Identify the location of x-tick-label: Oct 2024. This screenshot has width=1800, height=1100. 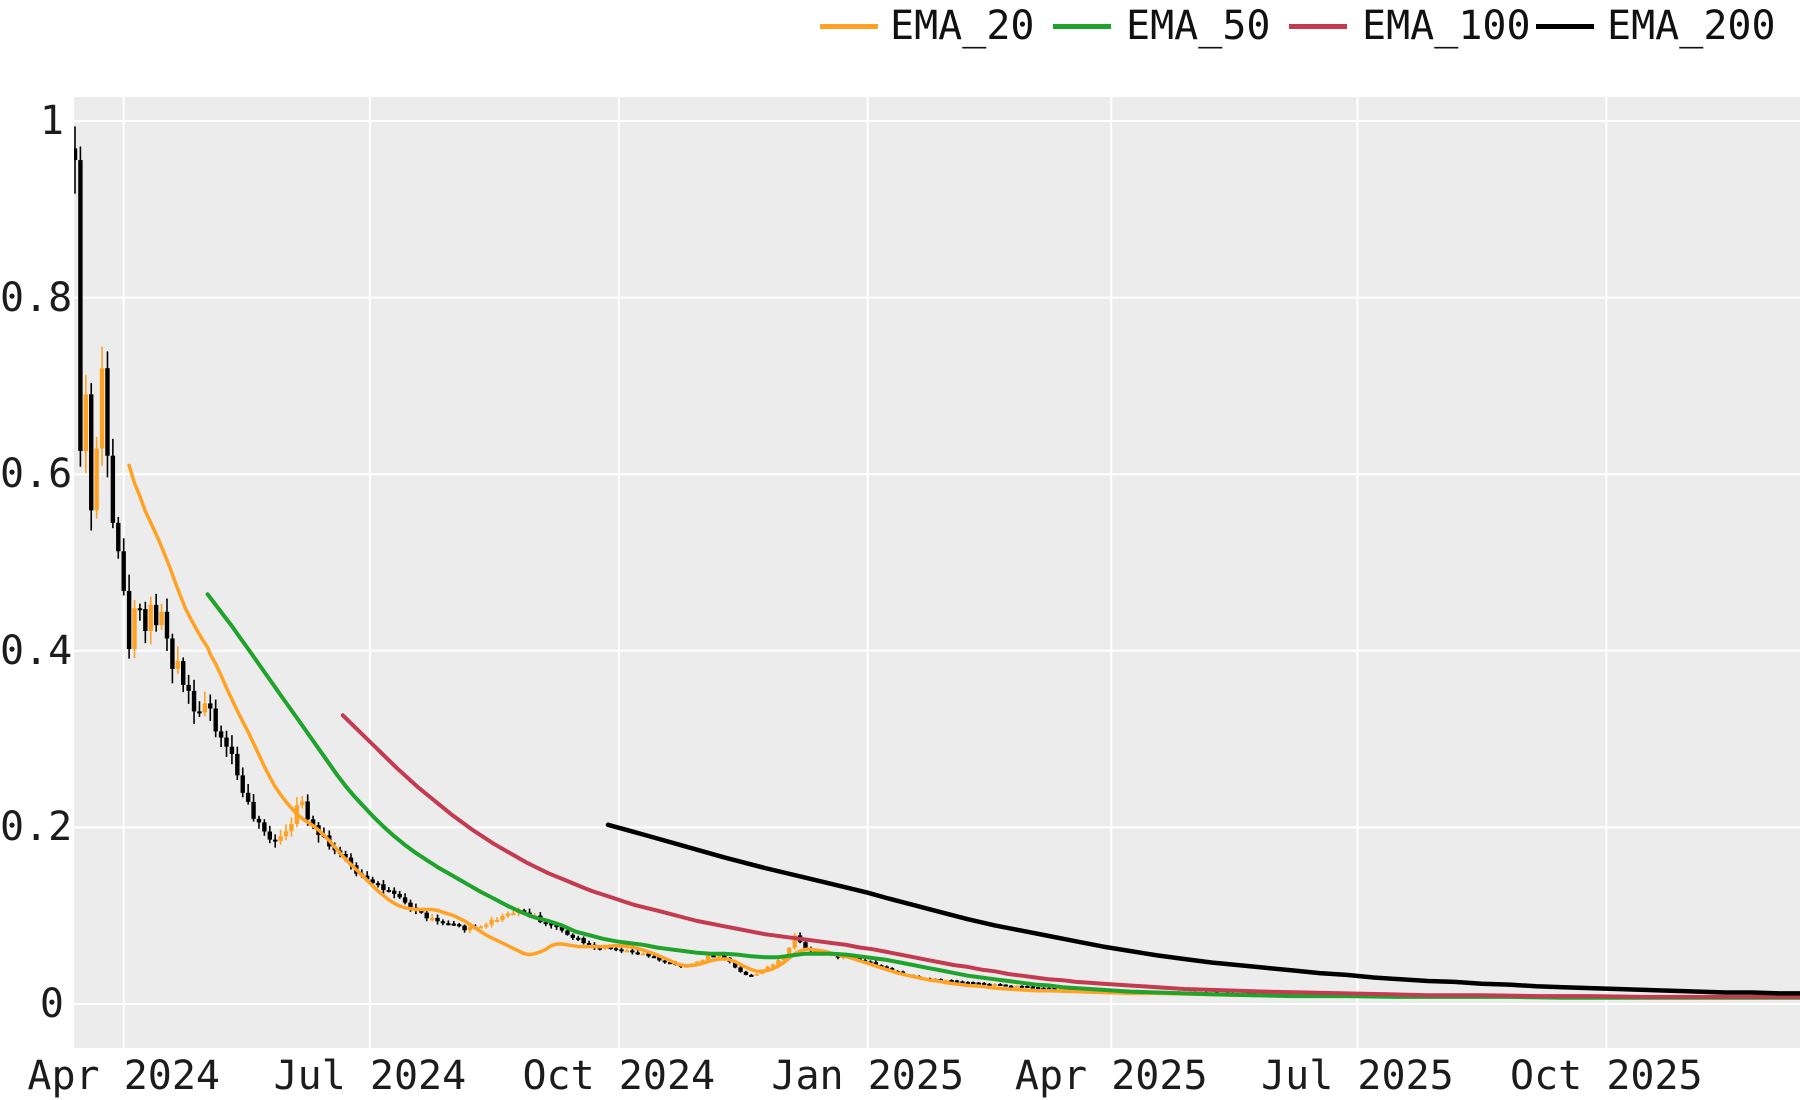
(619, 1076).